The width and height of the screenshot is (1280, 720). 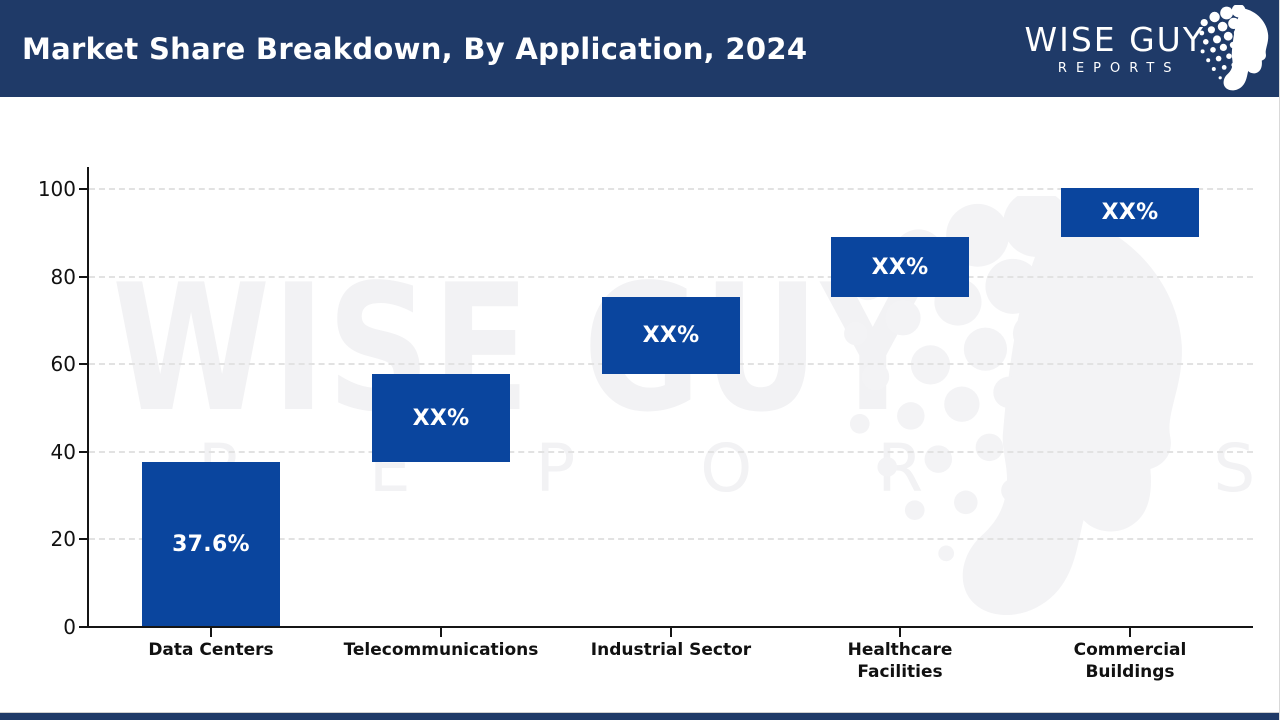 What do you see at coordinates (900, 672) in the screenshot?
I see `x-axis-label-line: Facilities` at bounding box center [900, 672].